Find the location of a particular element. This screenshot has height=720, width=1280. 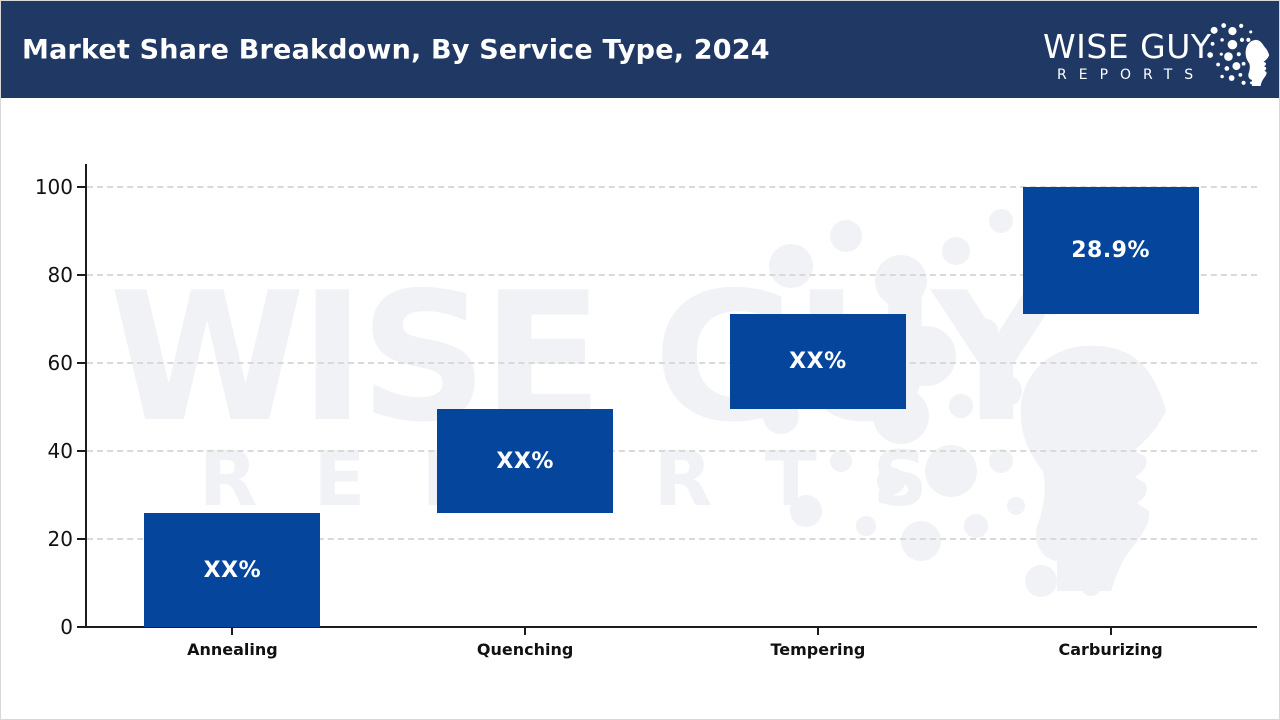

x-category-label-carburizing: Carburizing is located at coordinates (1110, 649).